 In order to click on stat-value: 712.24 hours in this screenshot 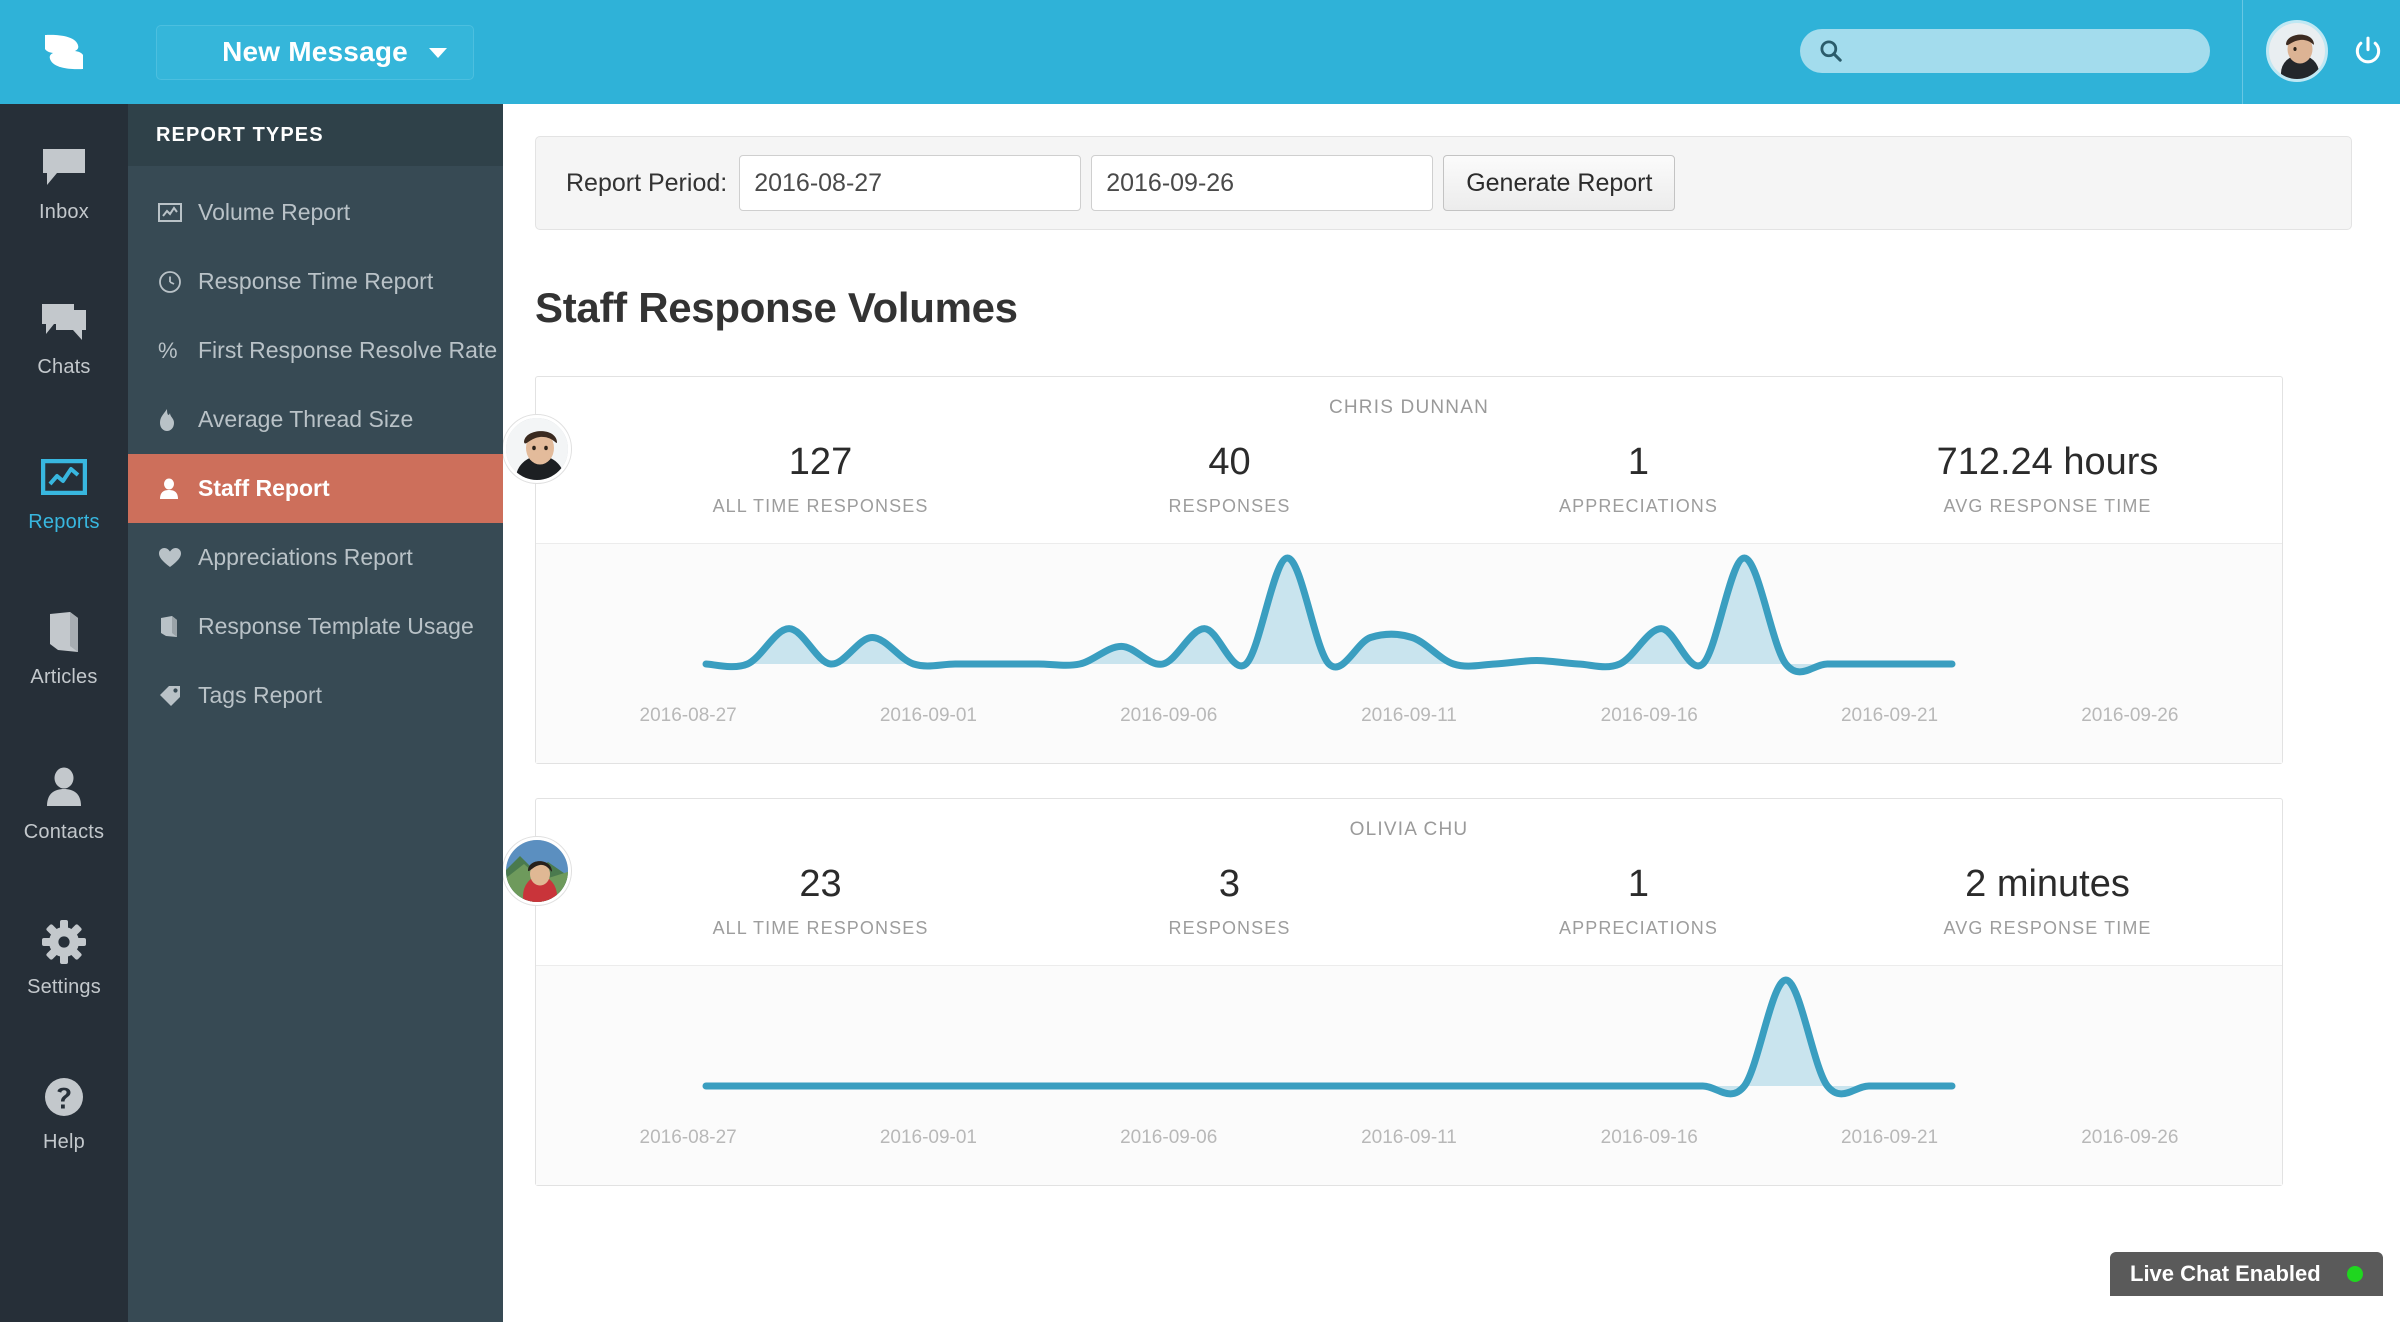, I will do `click(2047, 462)`.